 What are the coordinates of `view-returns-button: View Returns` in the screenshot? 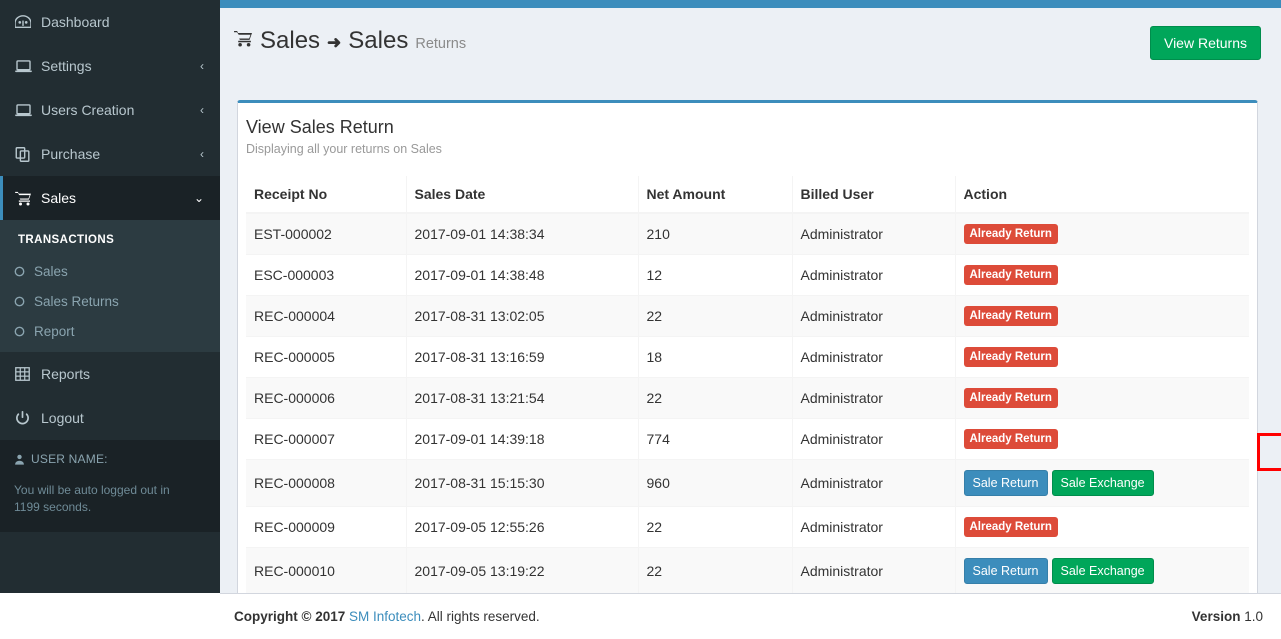 It's located at (1205, 43).